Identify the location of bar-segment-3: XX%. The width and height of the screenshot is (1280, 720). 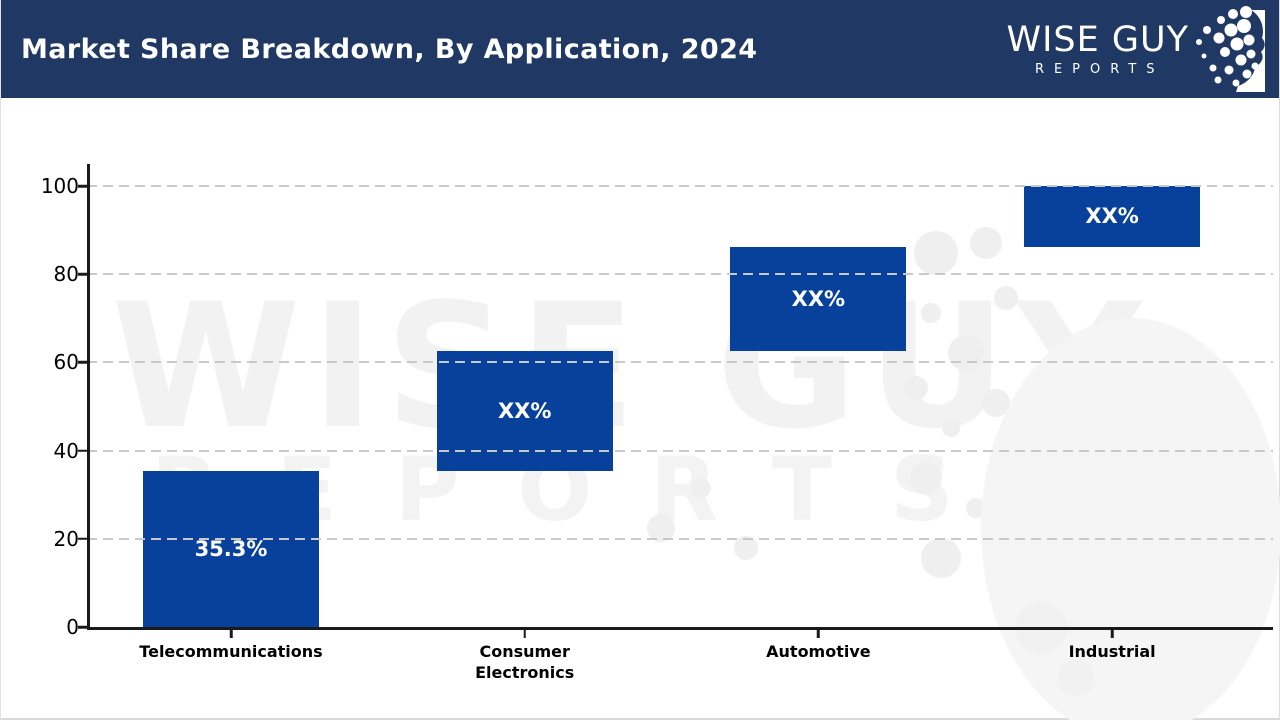
(818, 298).